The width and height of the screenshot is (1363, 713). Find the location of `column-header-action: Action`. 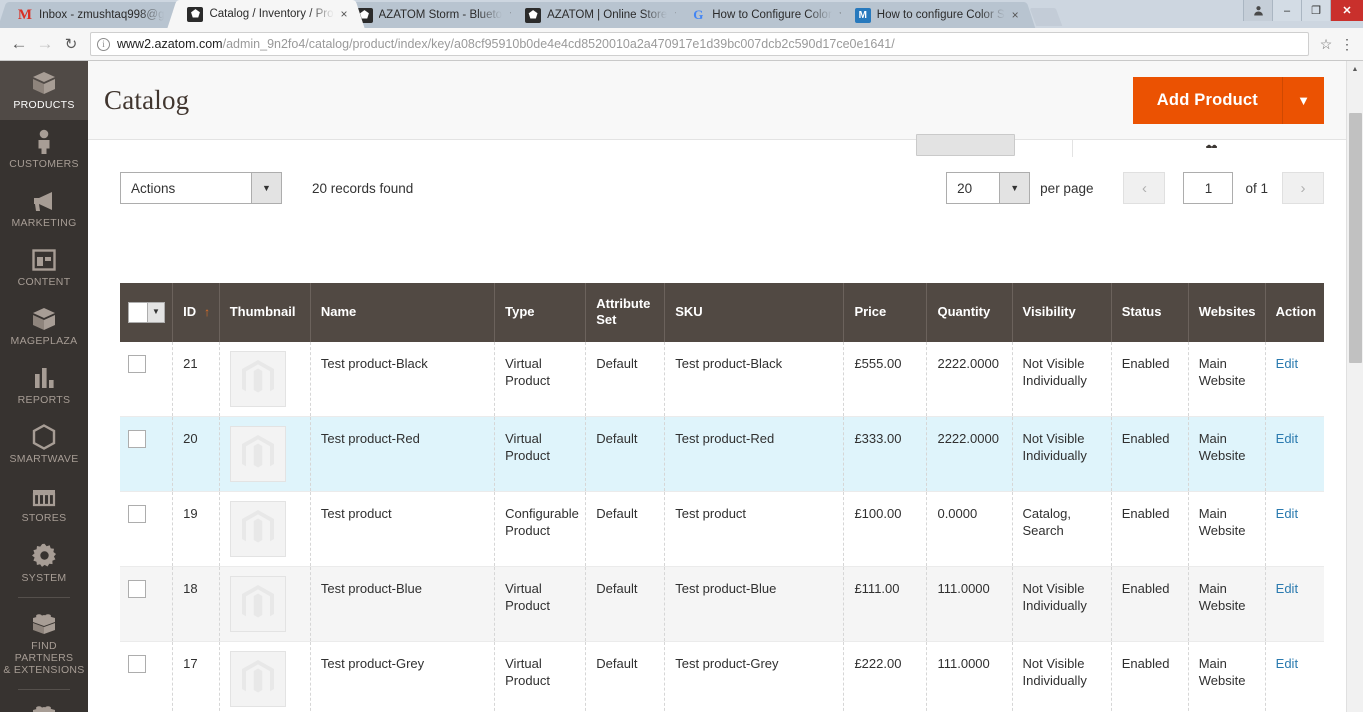

column-header-action: Action is located at coordinates (1294, 312).